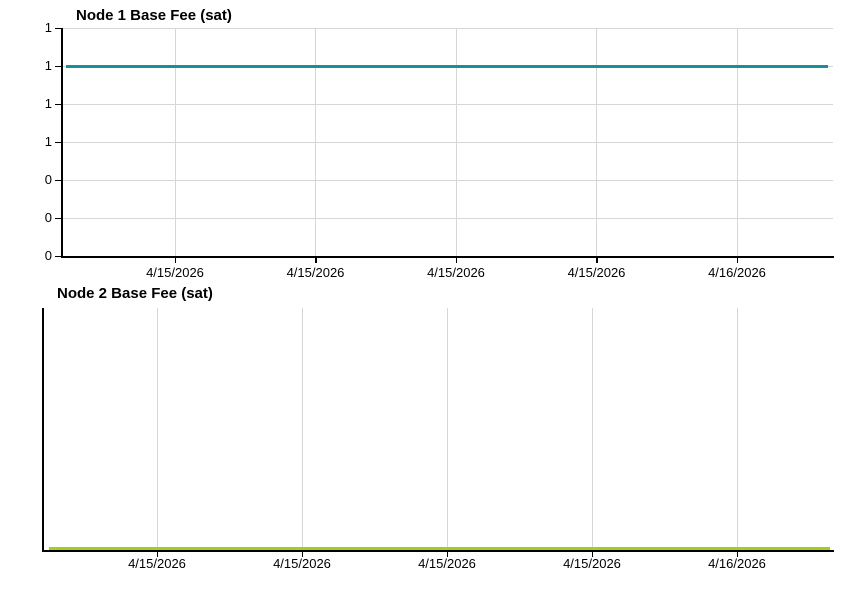 The image size is (860, 600). I want to click on chart-1-title: Node 1 Base Fee (sat), so click(154, 15).